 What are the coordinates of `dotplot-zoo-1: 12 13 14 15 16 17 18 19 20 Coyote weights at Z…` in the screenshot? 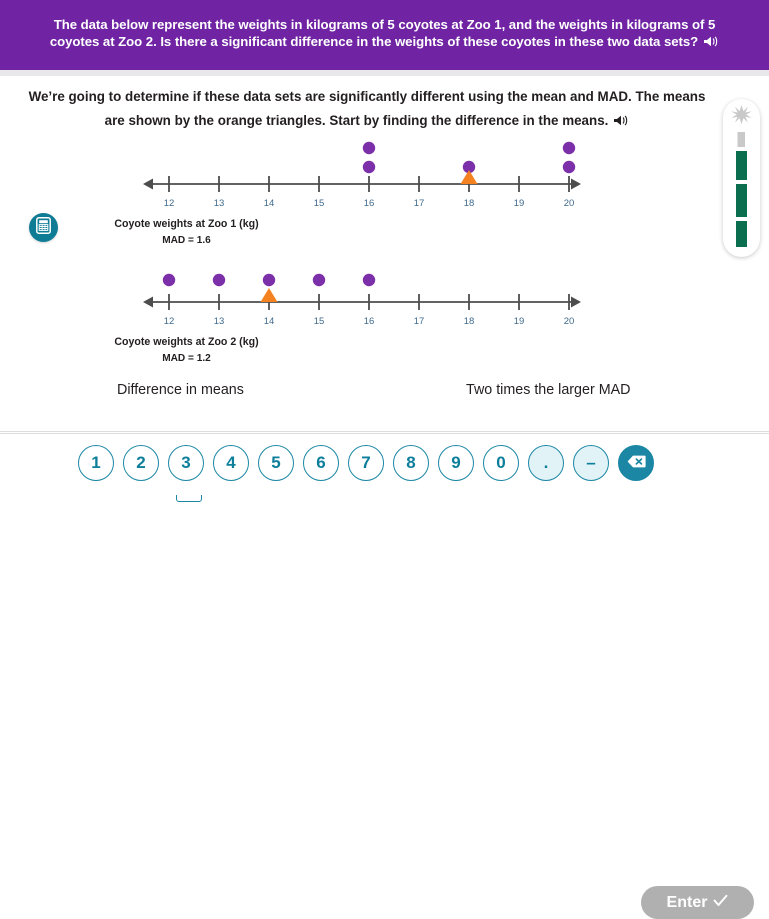 It's located at (384, 191).